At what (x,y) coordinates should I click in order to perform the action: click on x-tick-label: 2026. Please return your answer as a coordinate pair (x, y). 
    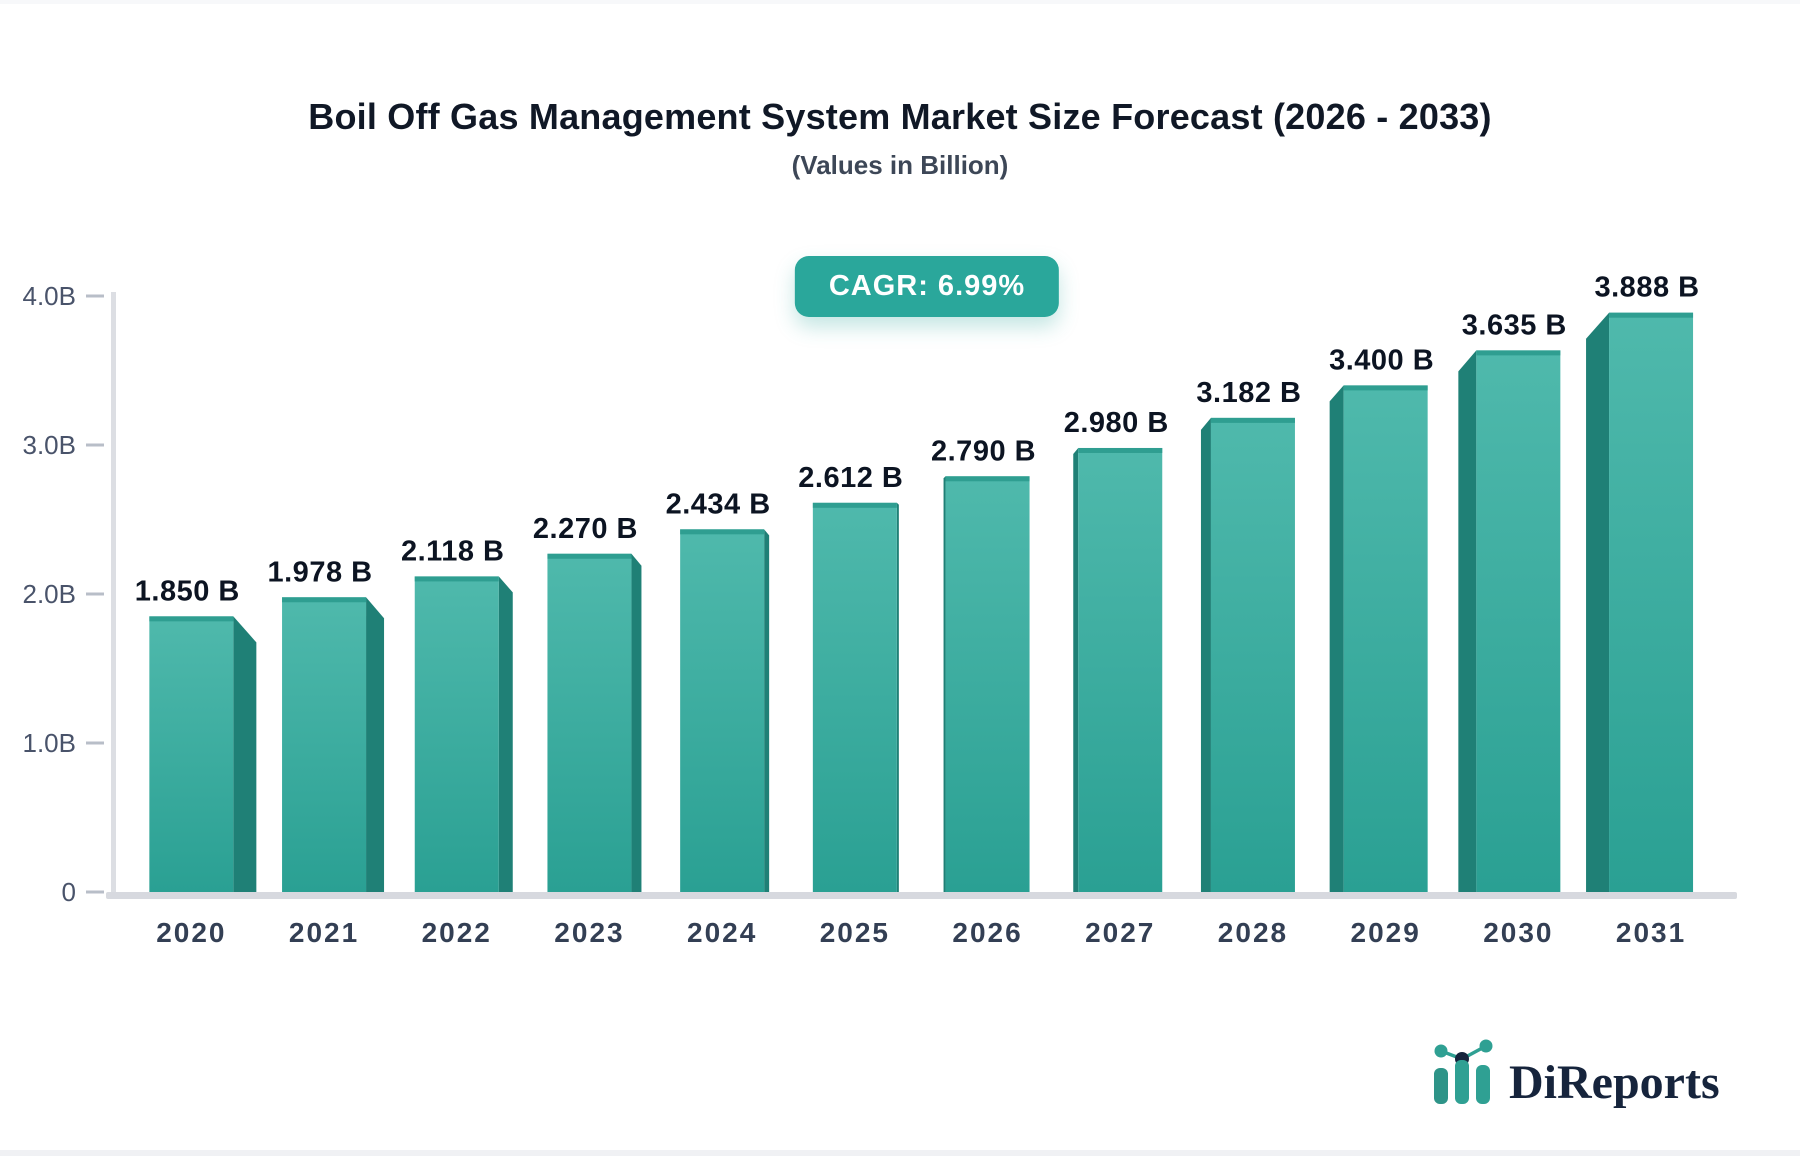
    Looking at the image, I should click on (987, 932).